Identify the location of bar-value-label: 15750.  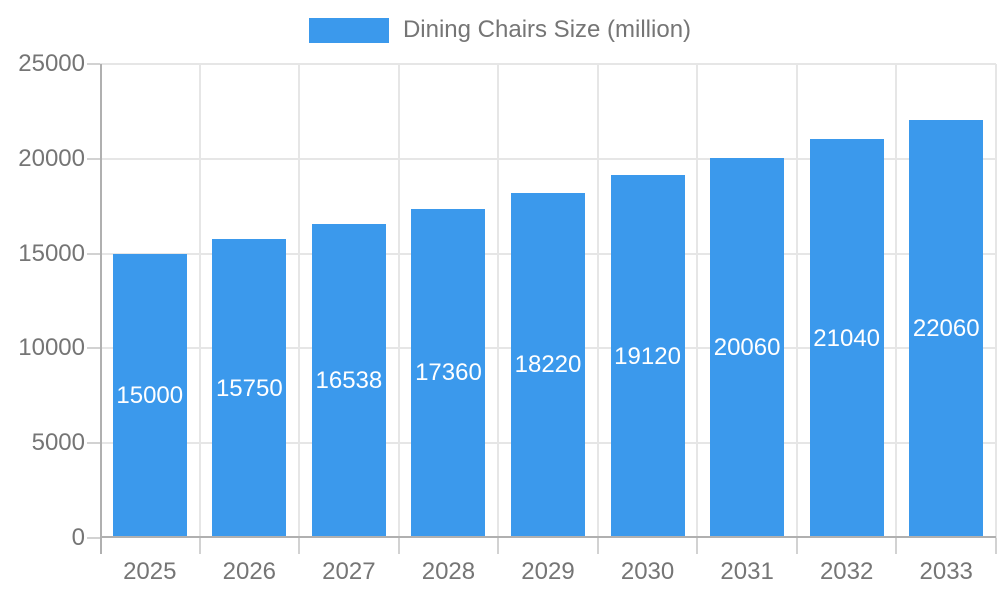
(249, 388).